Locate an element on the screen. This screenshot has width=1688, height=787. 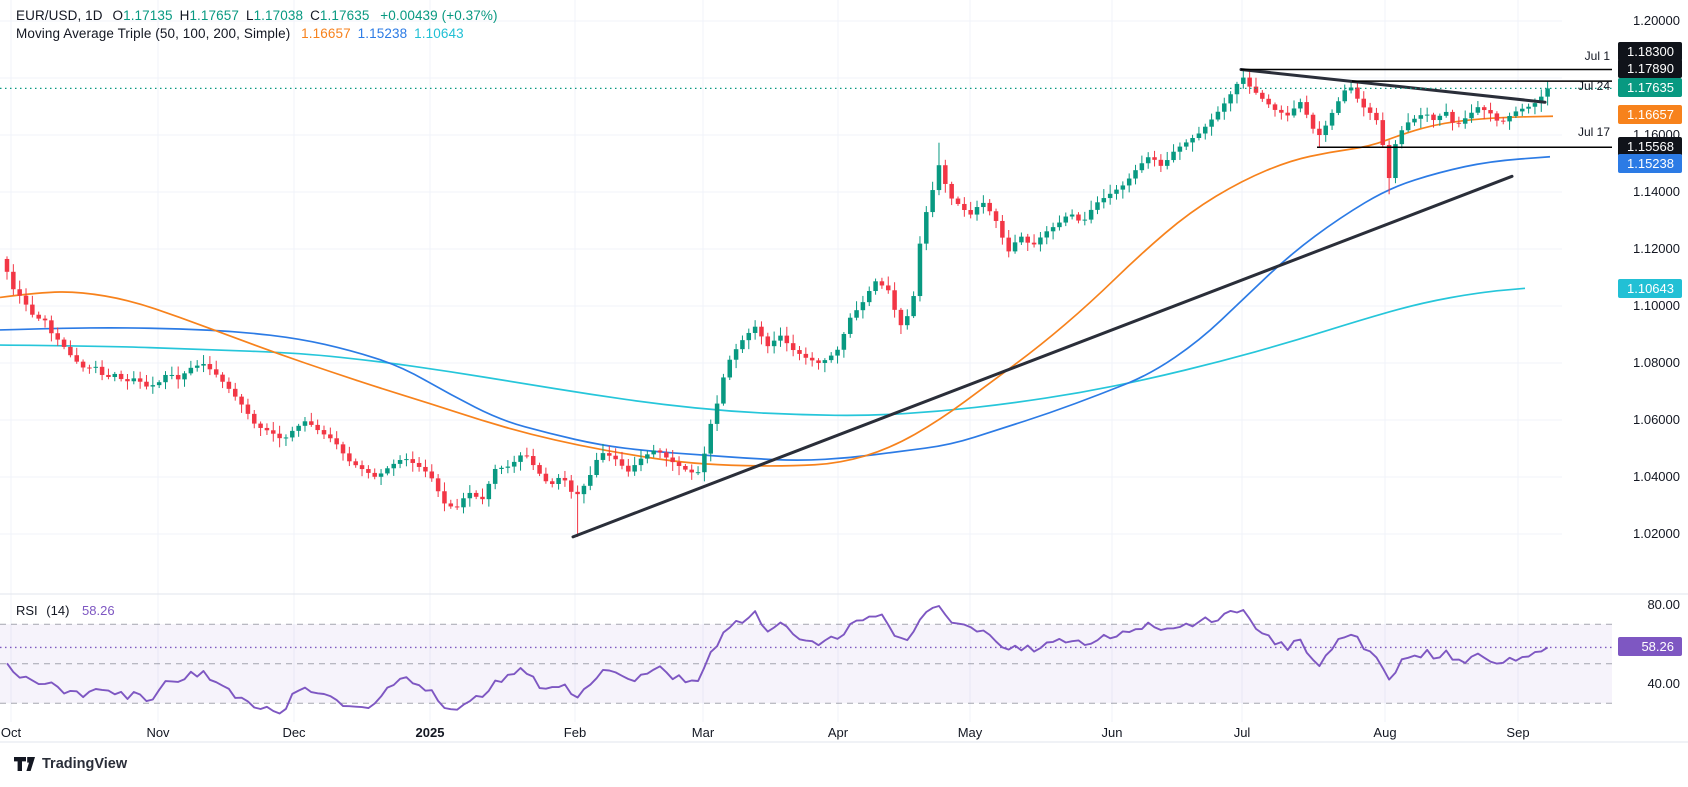
ohlc-letter: O is located at coordinates (118, 15).